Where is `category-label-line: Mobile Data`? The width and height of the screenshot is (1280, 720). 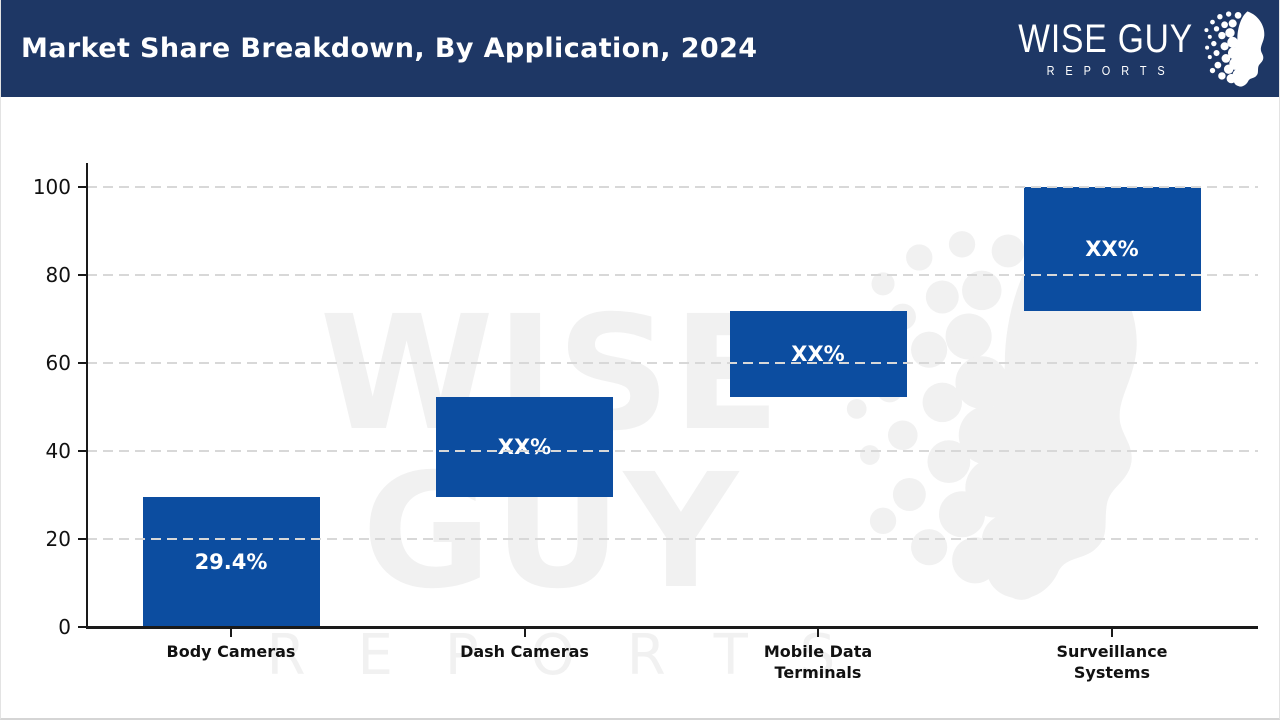 category-label-line: Mobile Data is located at coordinates (818, 651).